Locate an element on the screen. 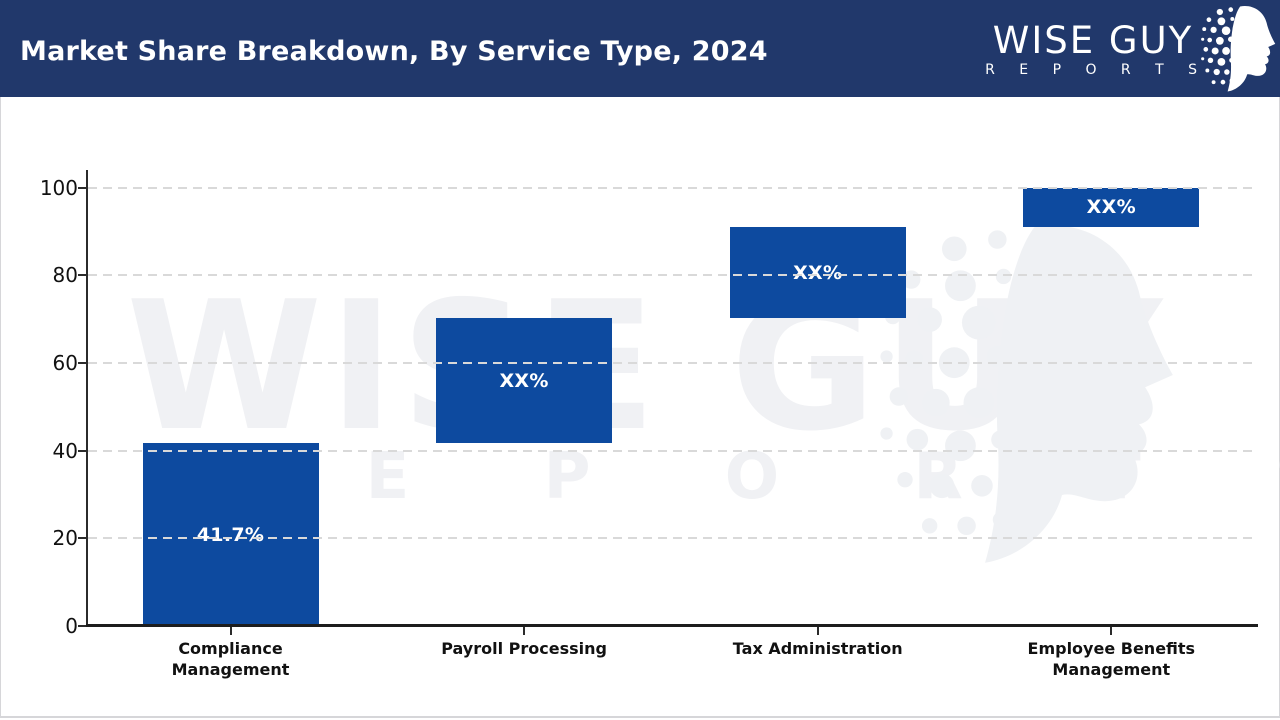 The width and height of the screenshot is (1280, 720). y-tick-label: 0 is located at coordinates (71, 626).